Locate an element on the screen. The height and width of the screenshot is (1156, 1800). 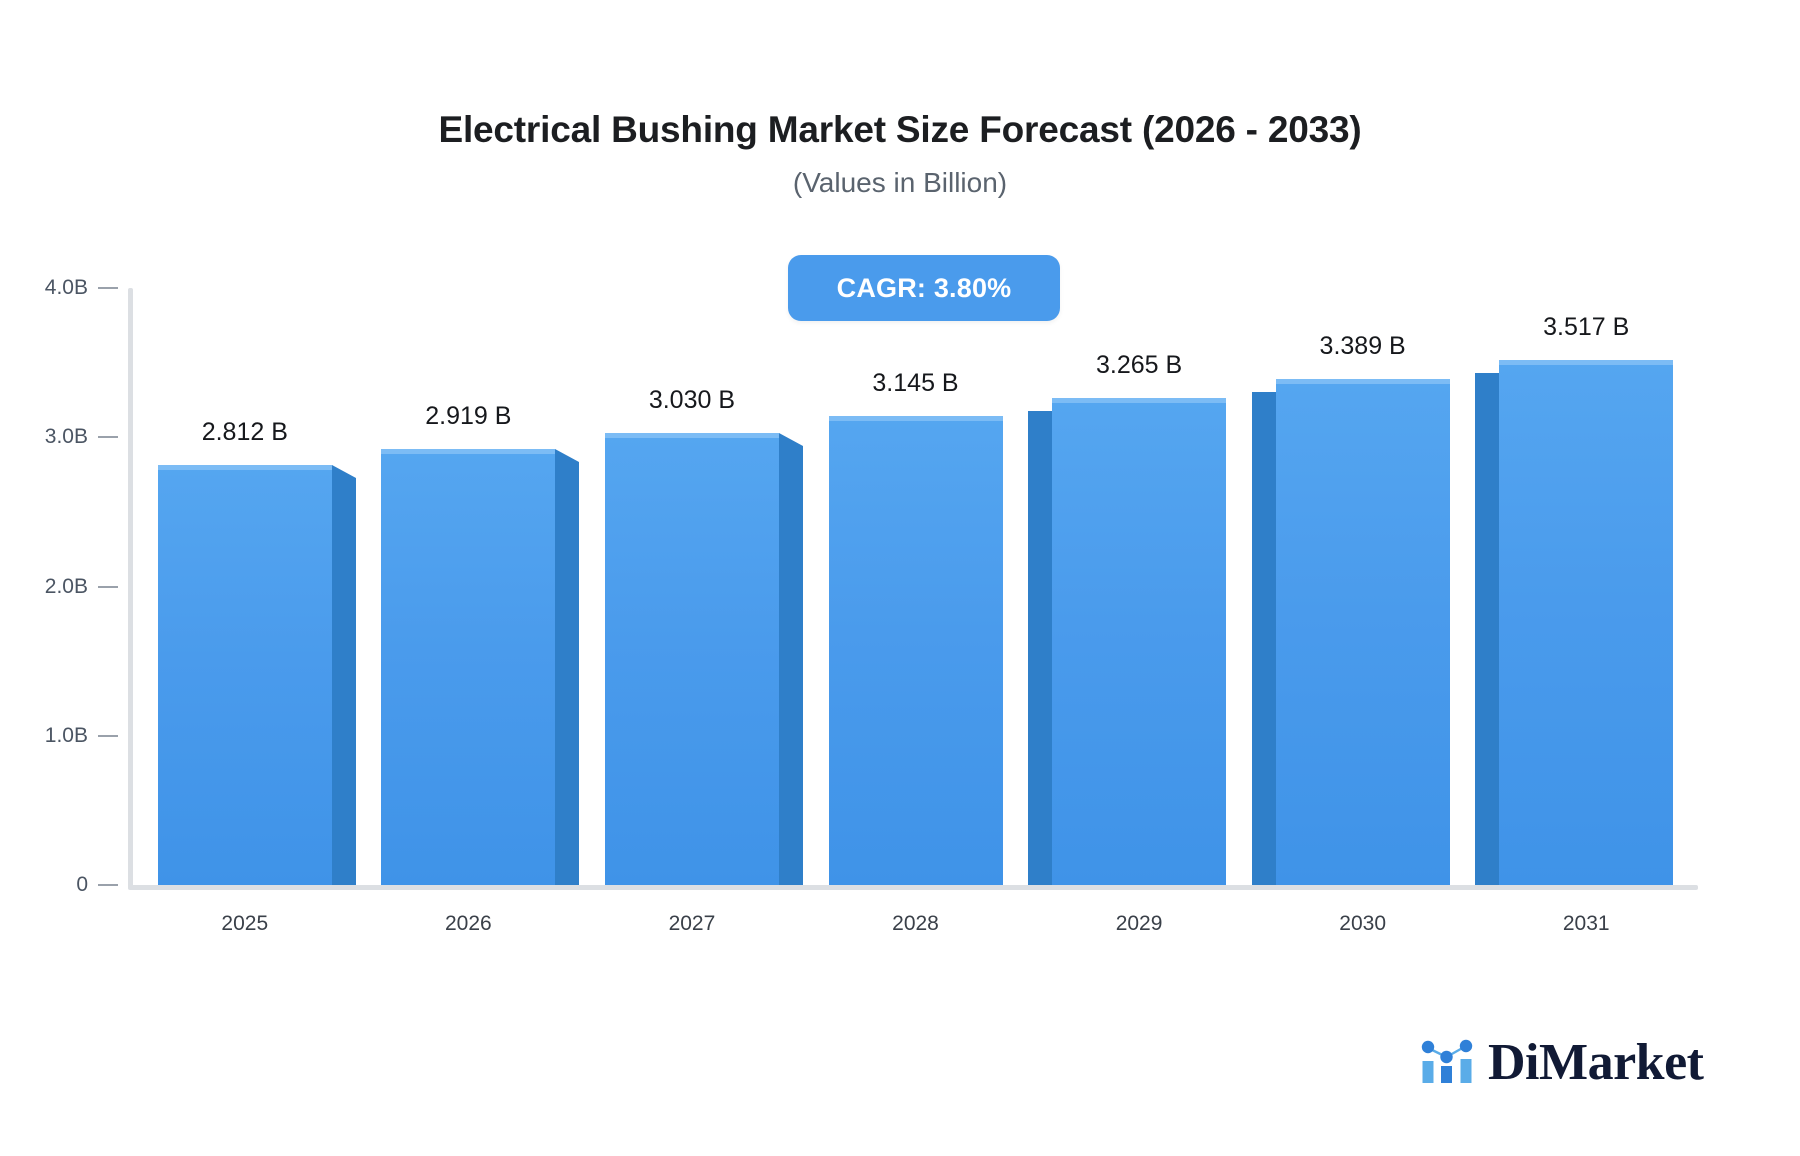
bar-chart-logo-icon is located at coordinates (1447, 1062).